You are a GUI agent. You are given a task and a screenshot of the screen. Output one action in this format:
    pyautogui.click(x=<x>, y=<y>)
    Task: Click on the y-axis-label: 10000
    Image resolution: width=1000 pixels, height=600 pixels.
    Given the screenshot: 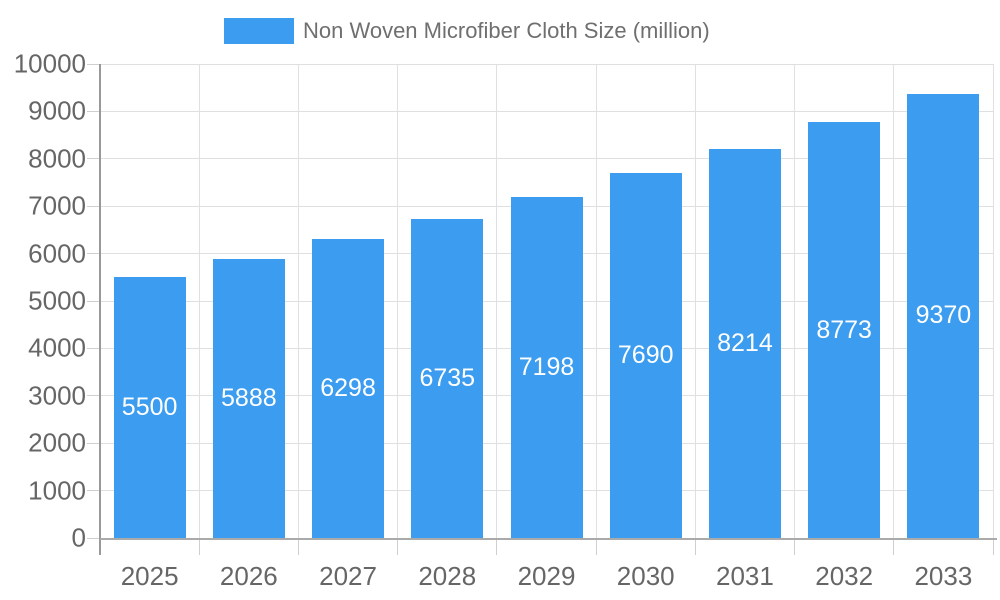 What is the action you would take?
    pyautogui.click(x=49, y=63)
    